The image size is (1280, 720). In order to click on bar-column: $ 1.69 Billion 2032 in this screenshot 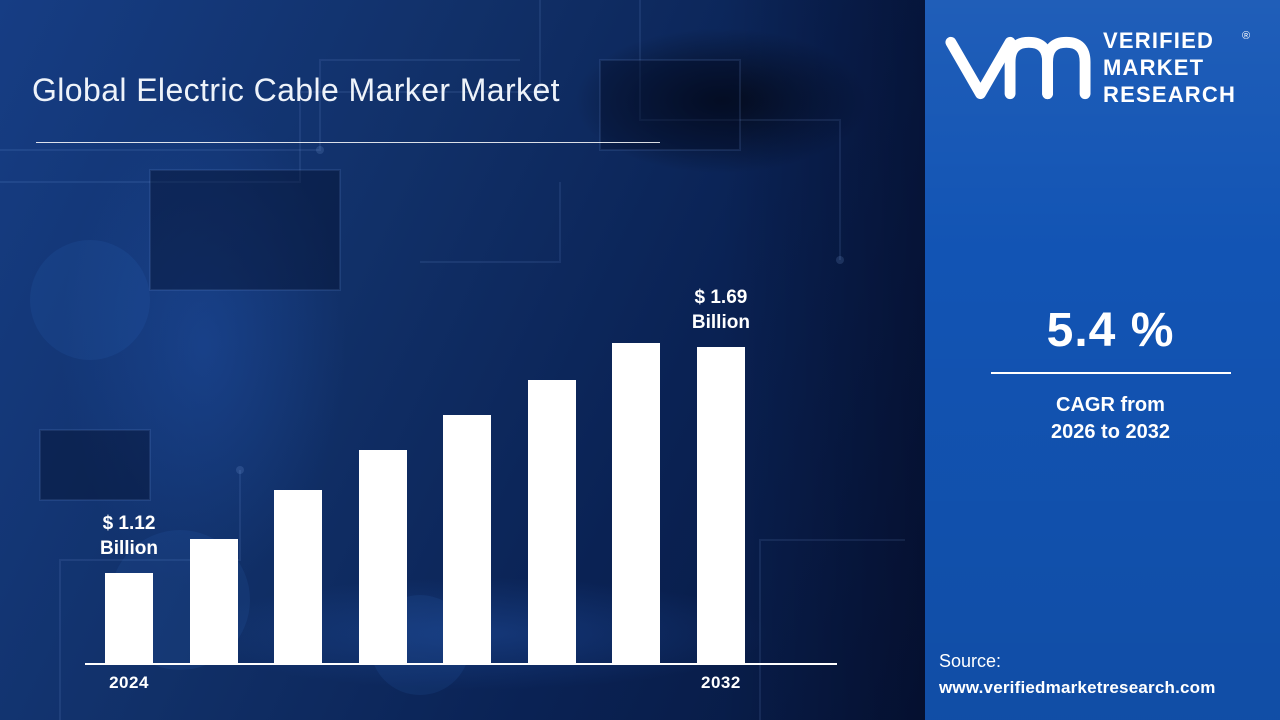, I will do `click(721, 488)`.